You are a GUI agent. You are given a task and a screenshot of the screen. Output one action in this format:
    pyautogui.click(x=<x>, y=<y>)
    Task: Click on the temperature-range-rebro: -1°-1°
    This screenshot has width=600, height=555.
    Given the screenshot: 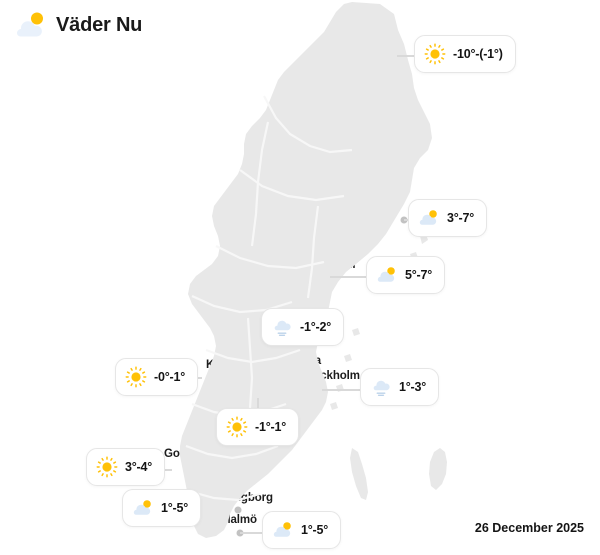 What is the action you would take?
    pyautogui.click(x=271, y=427)
    